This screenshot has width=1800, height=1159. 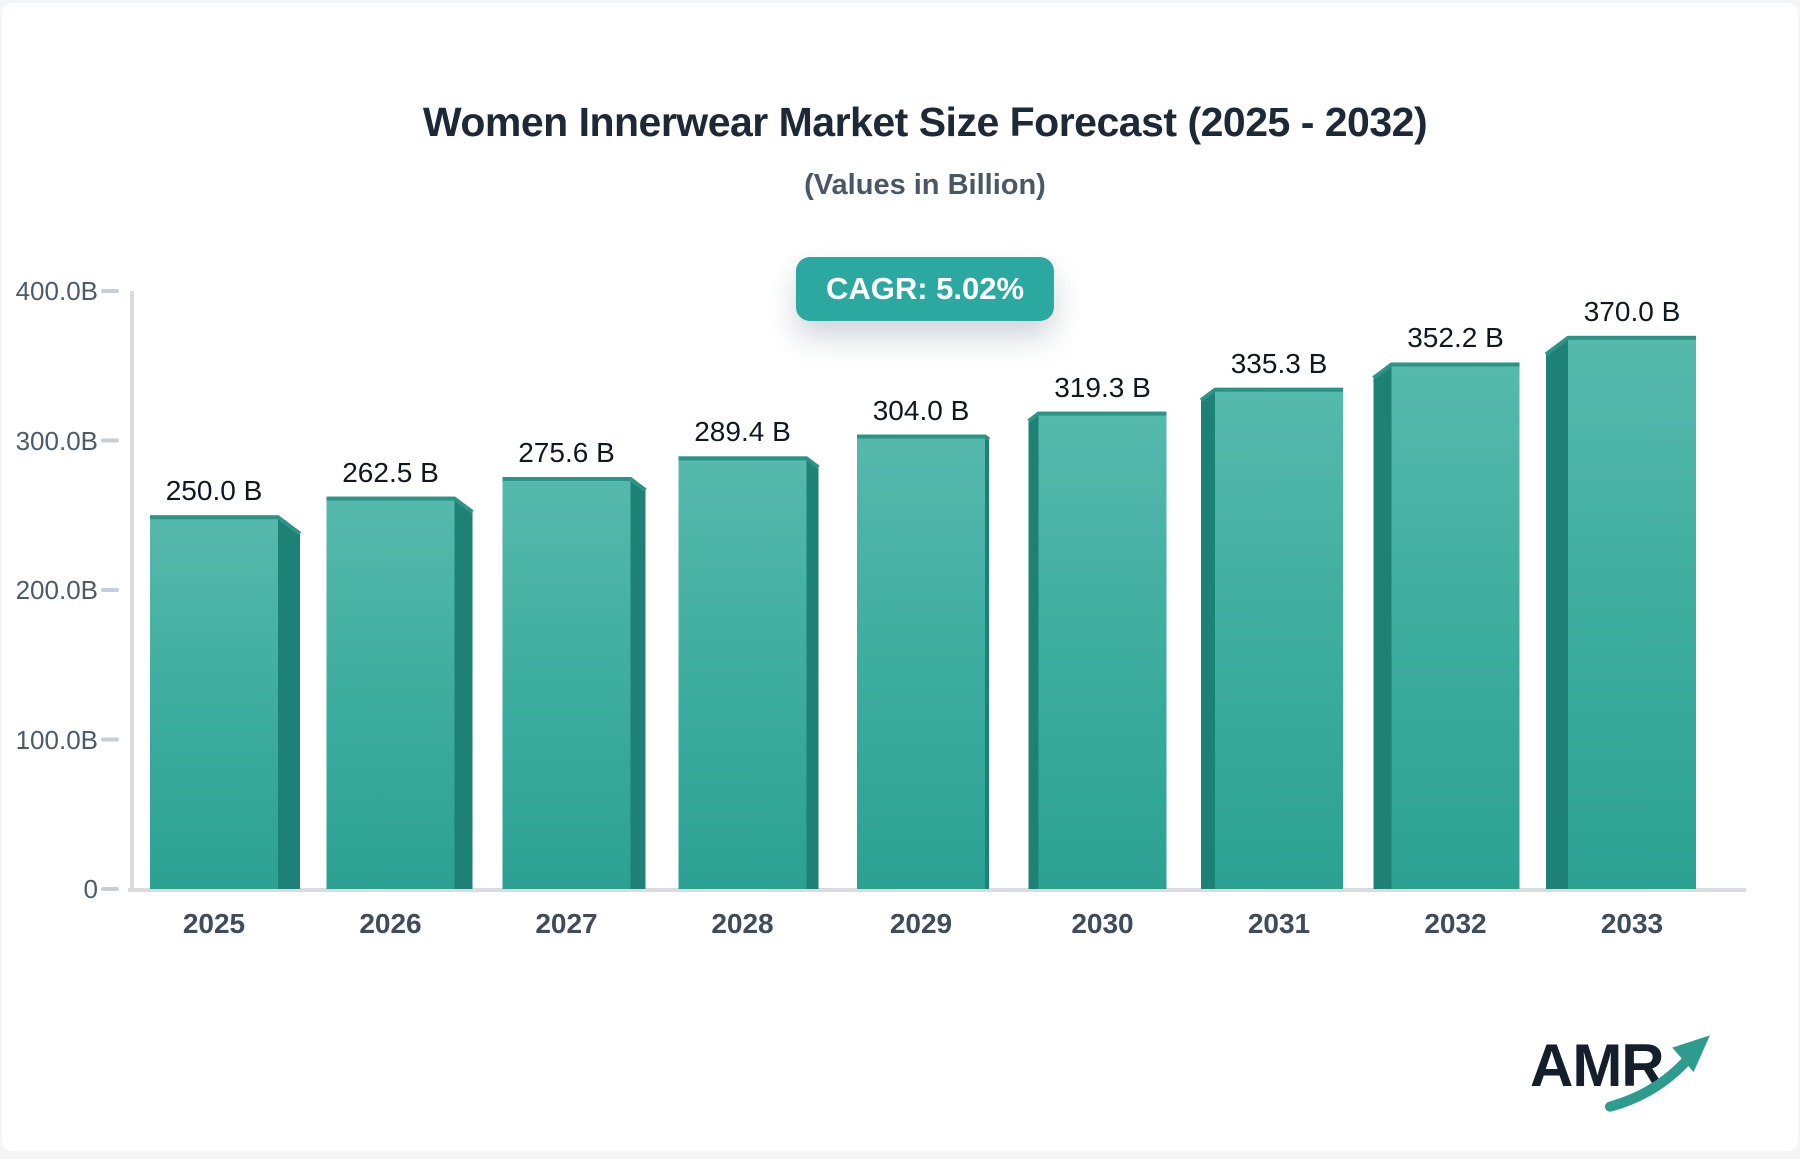 What do you see at coordinates (52, 291) in the screenshot?
I see `y-axis-tick-label: 400.0B` at bounding box center [52, 291].